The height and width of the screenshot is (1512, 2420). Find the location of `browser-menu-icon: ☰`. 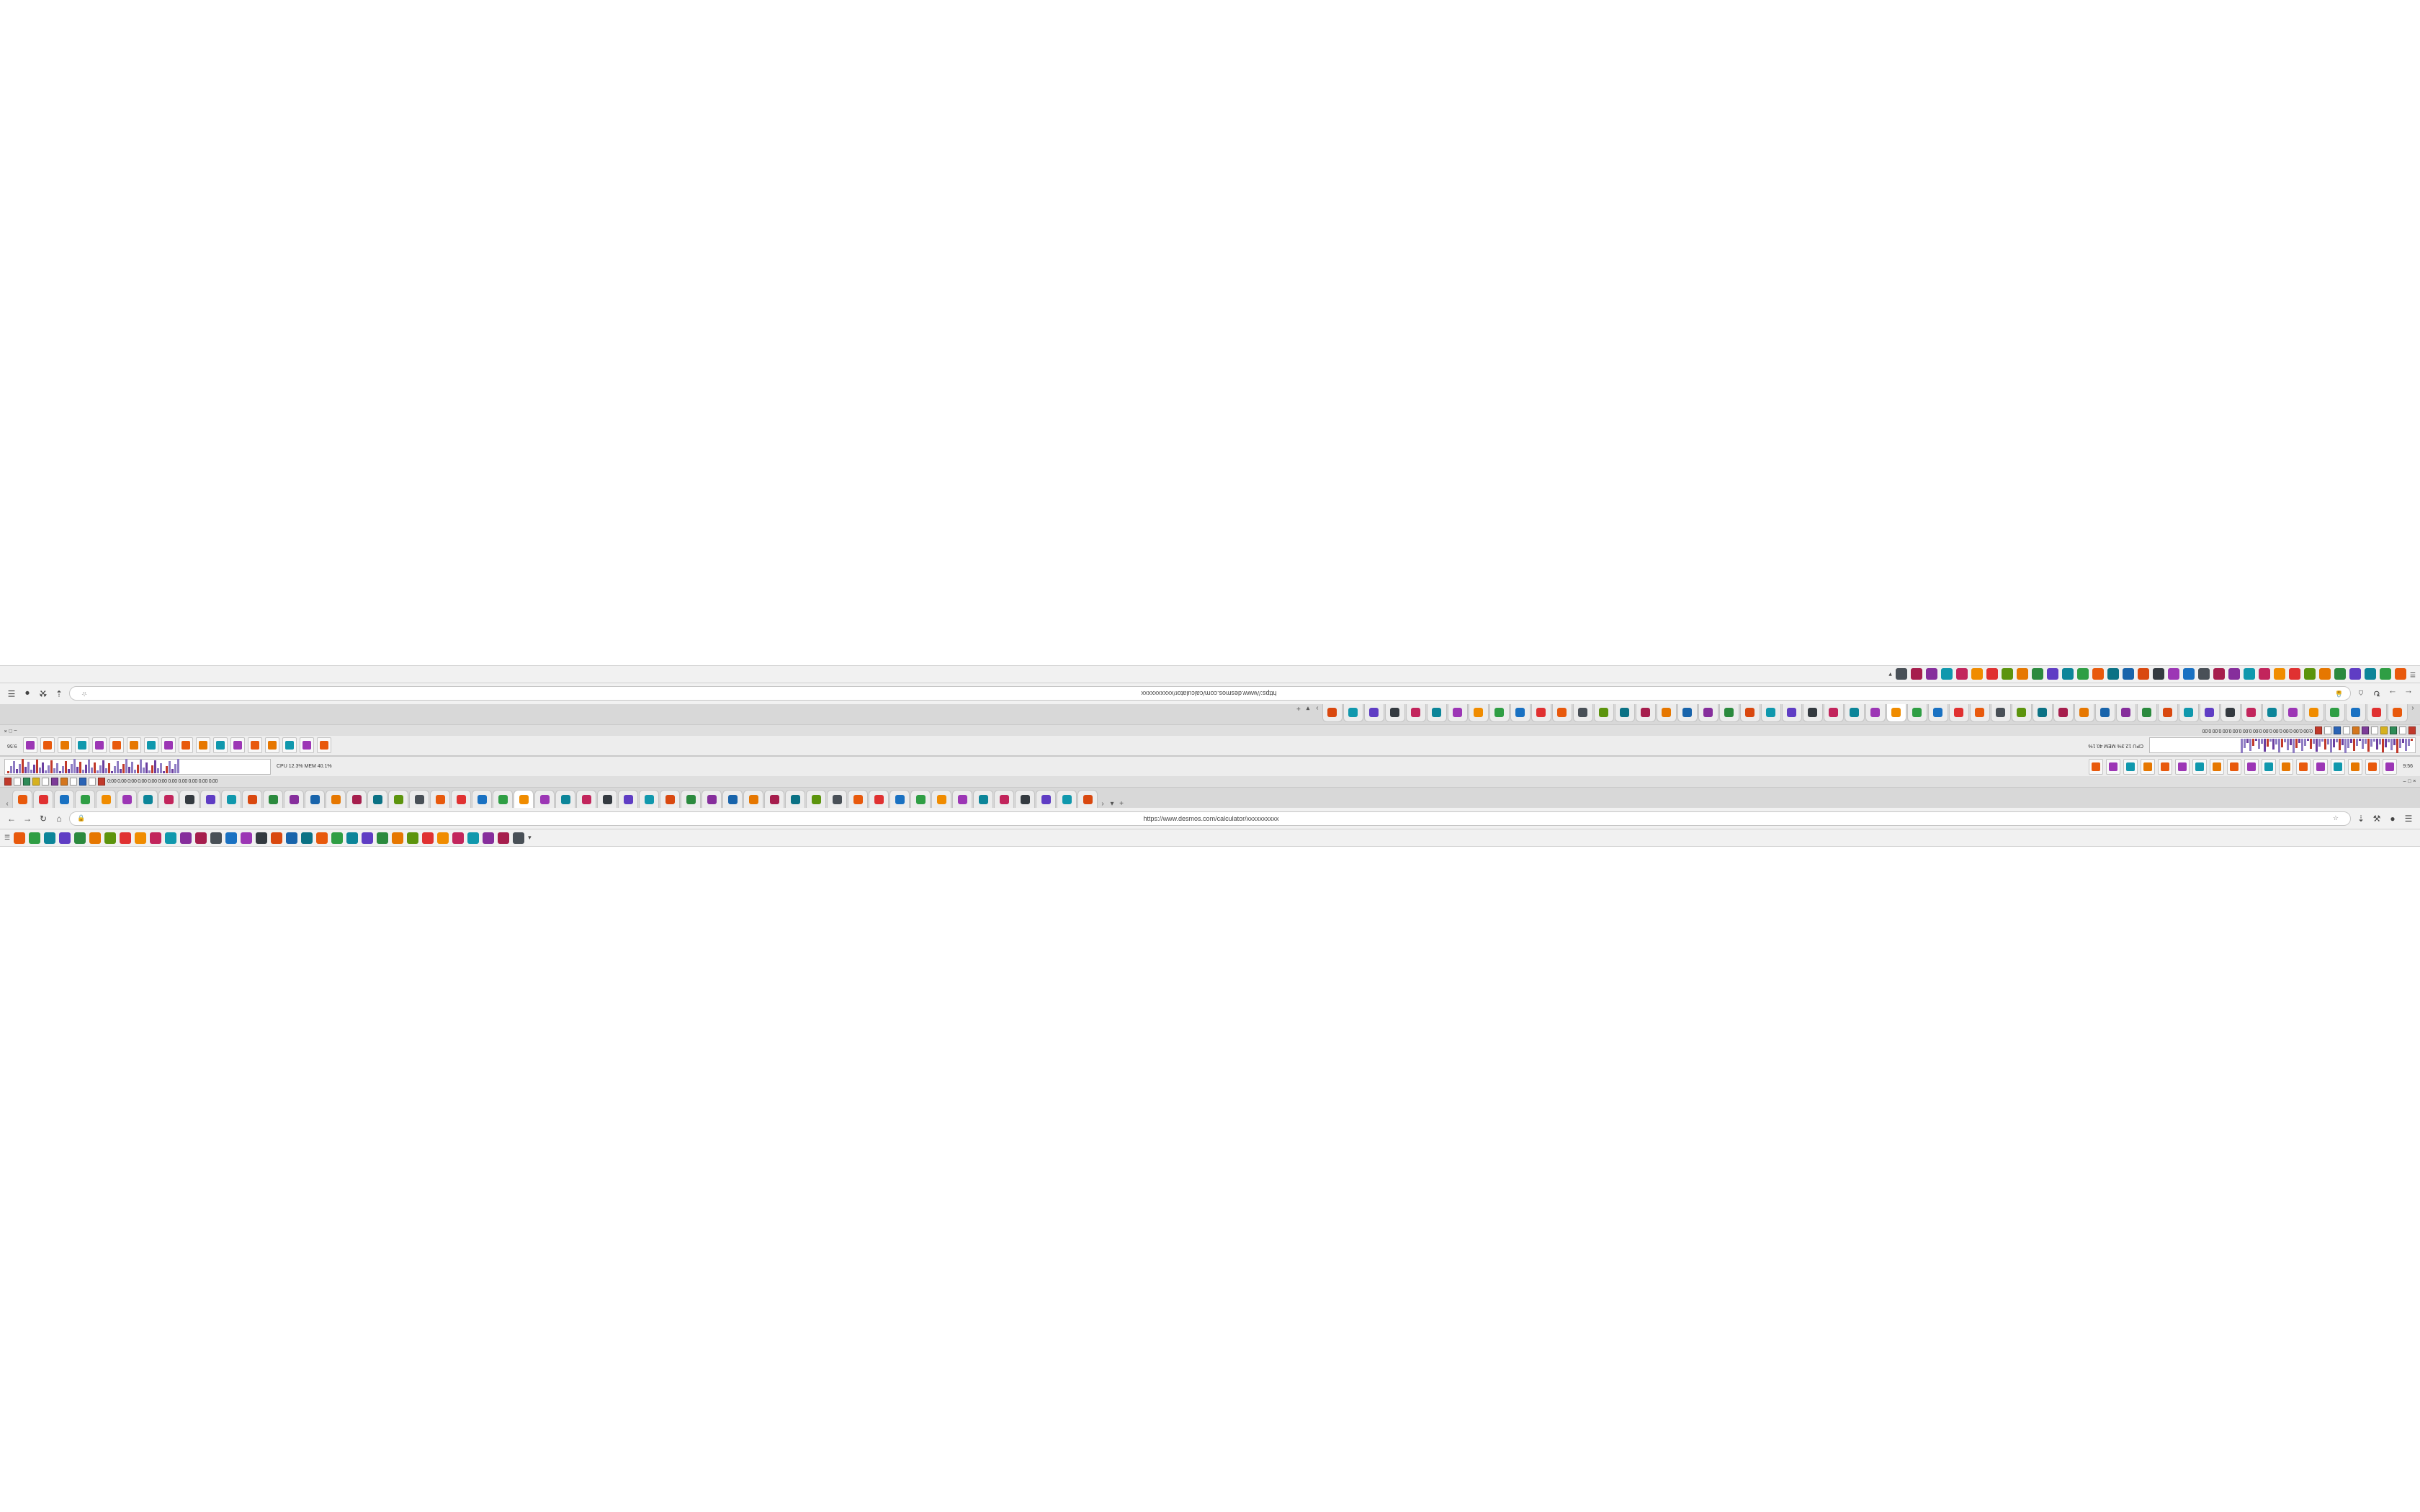

browser-menu-icon: ☰ is located at coordinates (11, 693).